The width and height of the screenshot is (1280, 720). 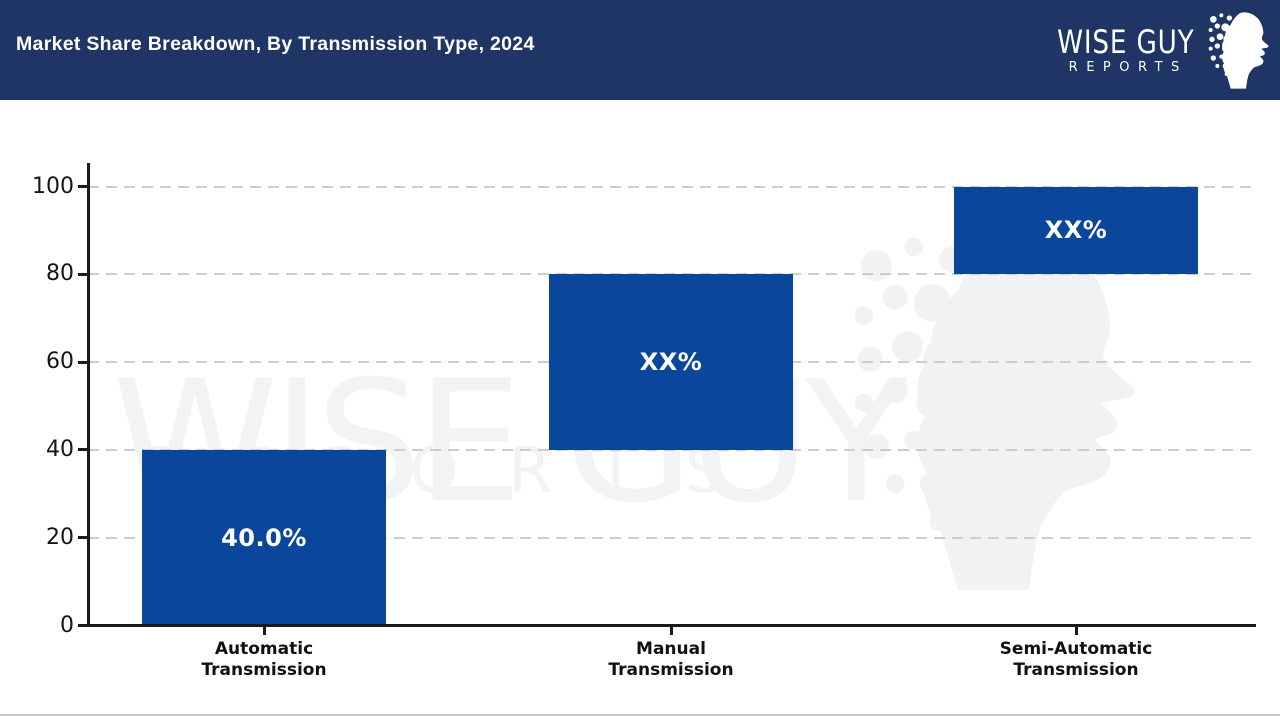 I want to click on dotted-head-icon, so click(x=1238, y=50).